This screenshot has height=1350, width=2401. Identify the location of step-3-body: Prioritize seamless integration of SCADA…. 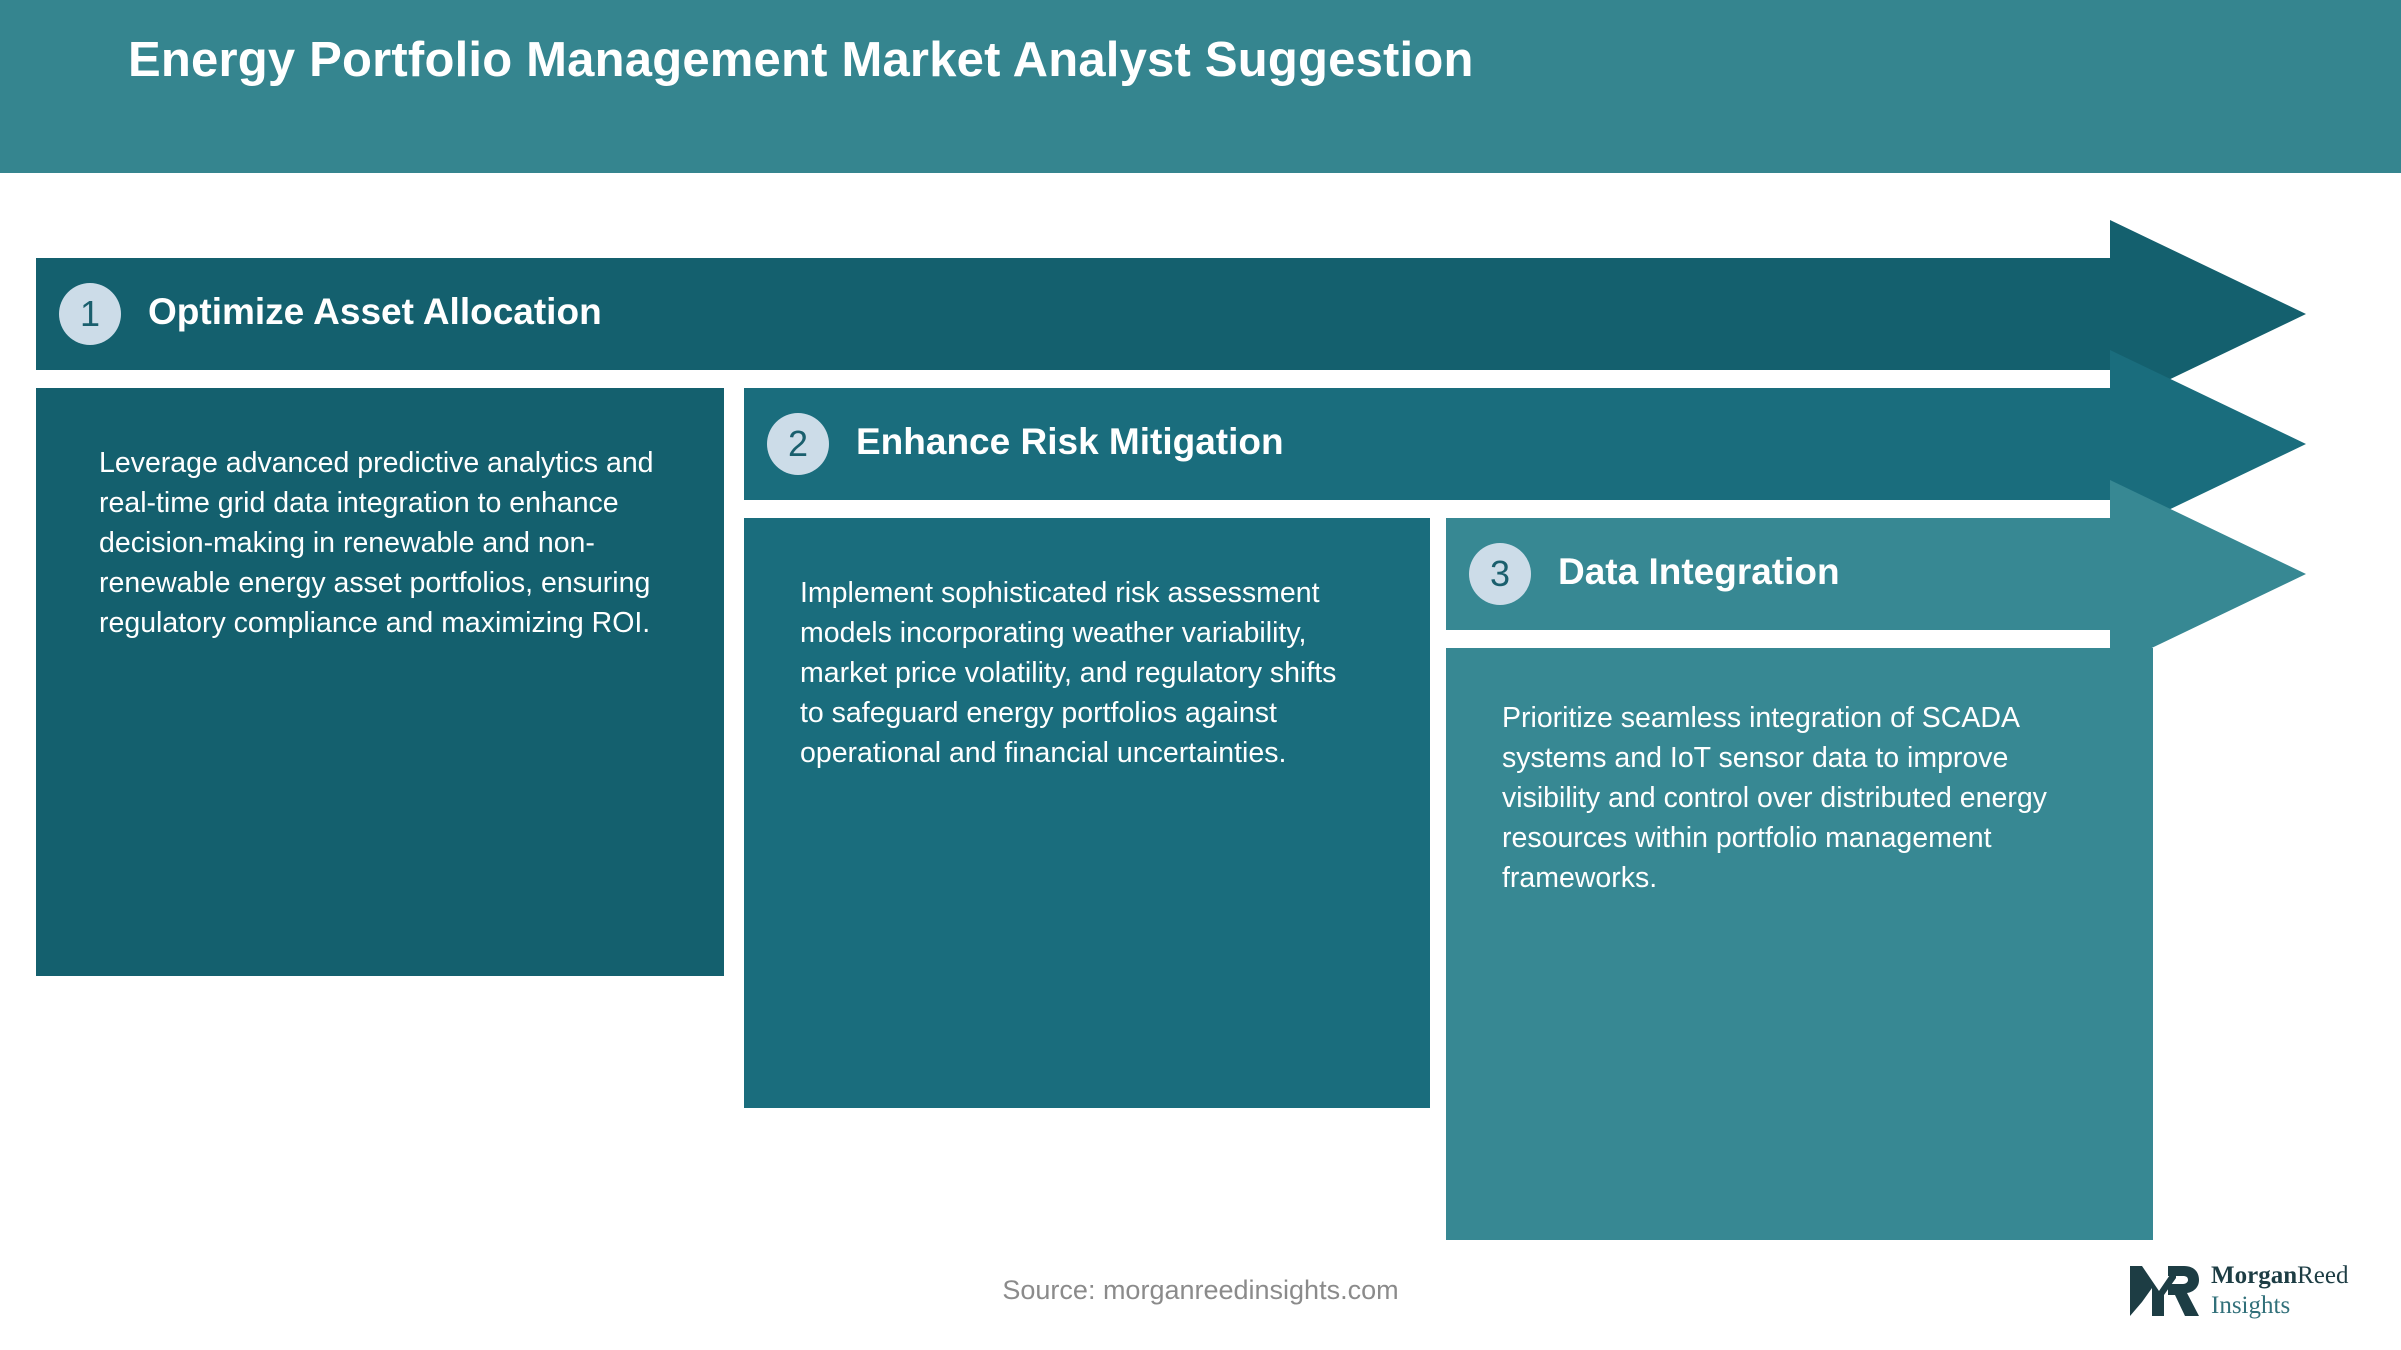
(1774, 798).